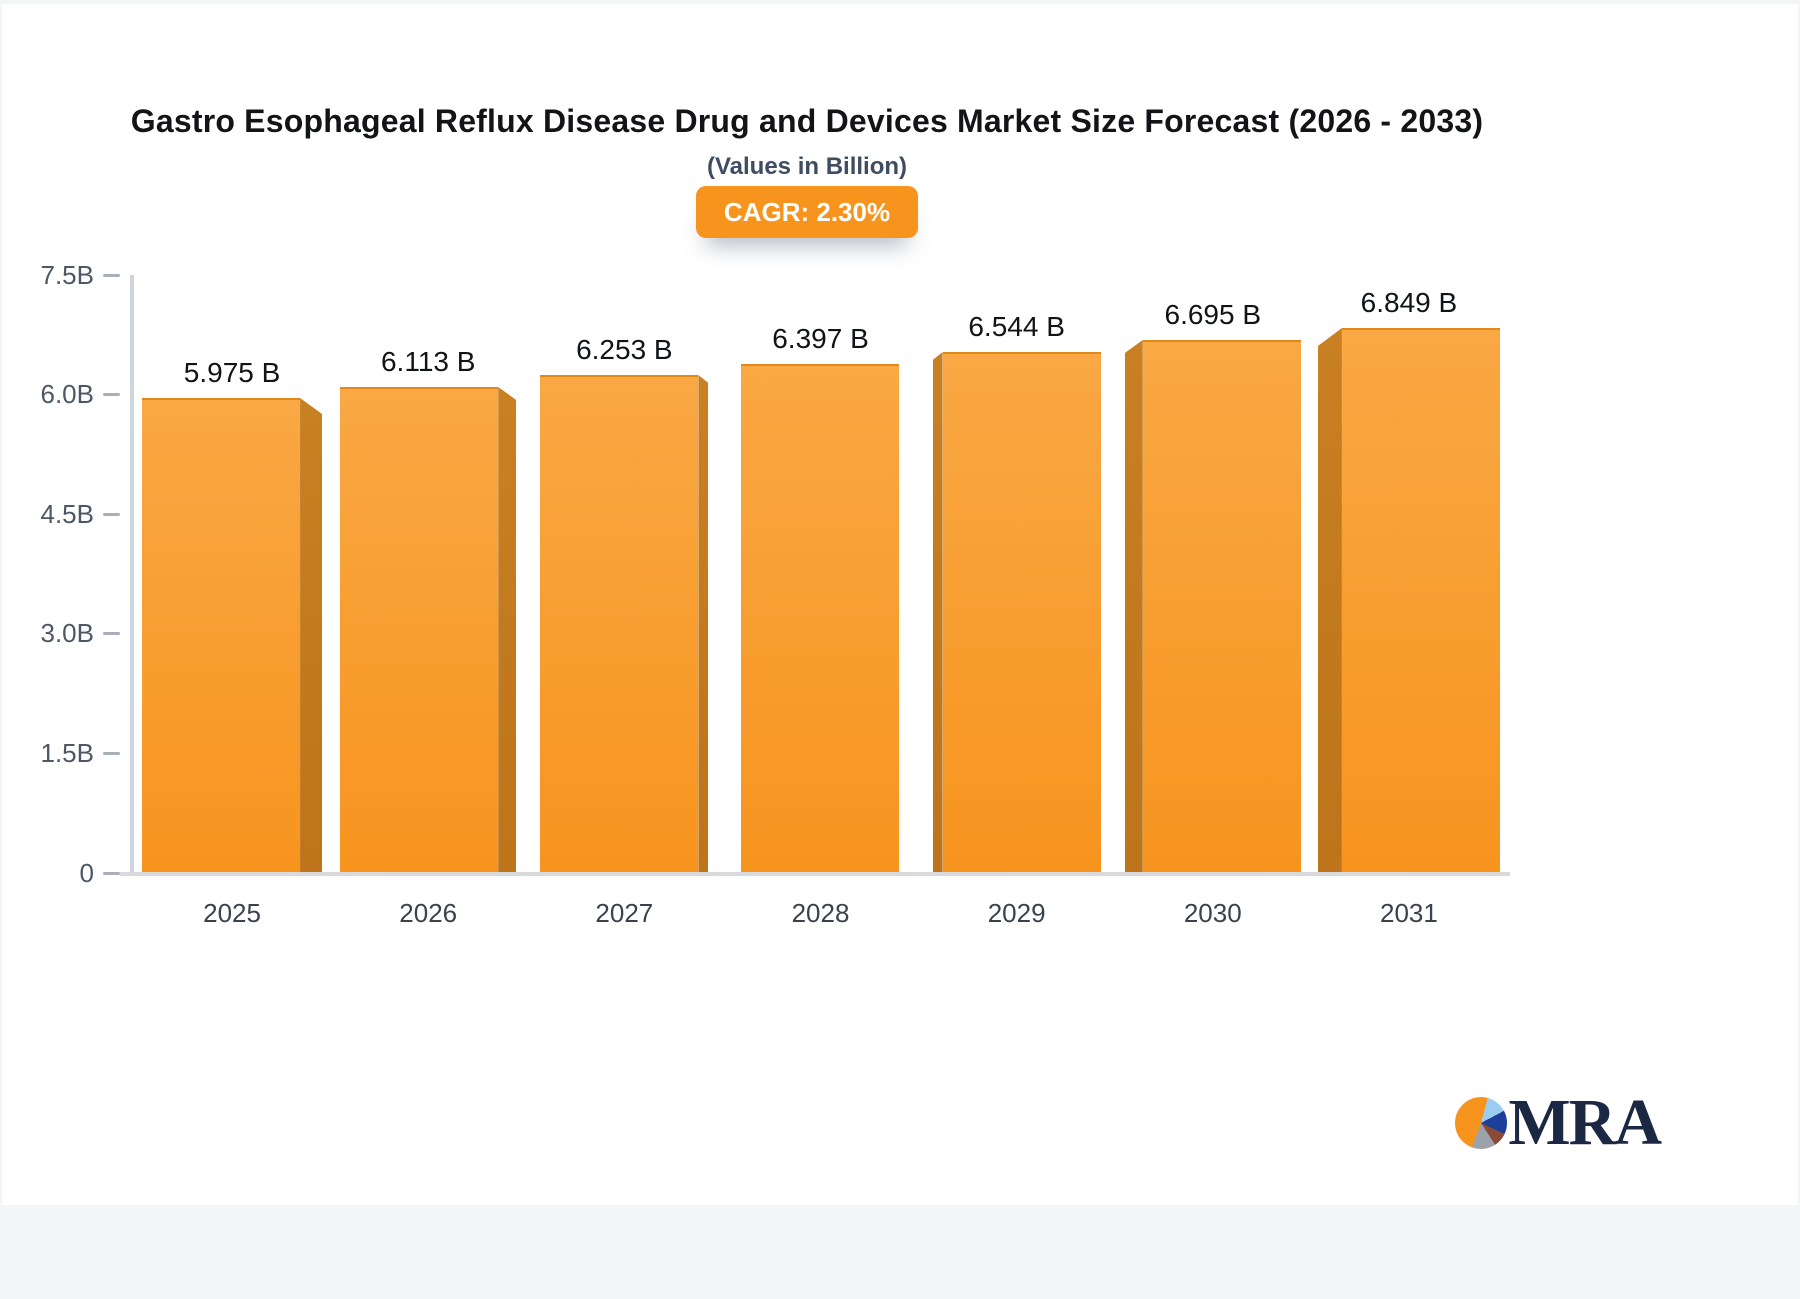 This screenshot has width=1800, height=1299. I want to click on bar-column: 6.544 B, so click(1017, 575).